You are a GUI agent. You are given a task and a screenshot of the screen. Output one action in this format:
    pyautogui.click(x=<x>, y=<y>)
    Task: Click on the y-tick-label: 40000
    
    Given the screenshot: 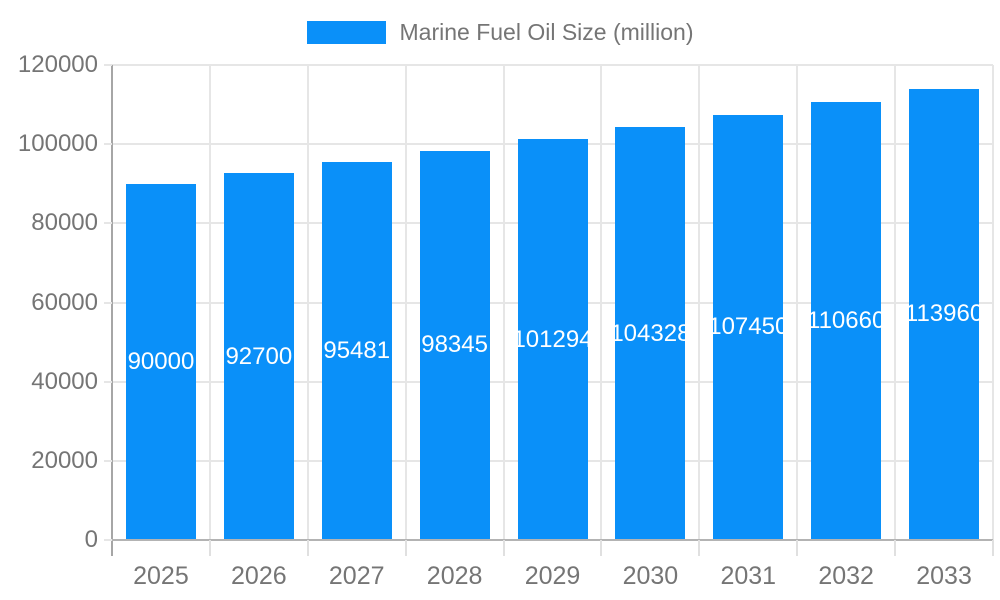 What is the action you would take?
    pyautogui.click(x=64, y=381)
    